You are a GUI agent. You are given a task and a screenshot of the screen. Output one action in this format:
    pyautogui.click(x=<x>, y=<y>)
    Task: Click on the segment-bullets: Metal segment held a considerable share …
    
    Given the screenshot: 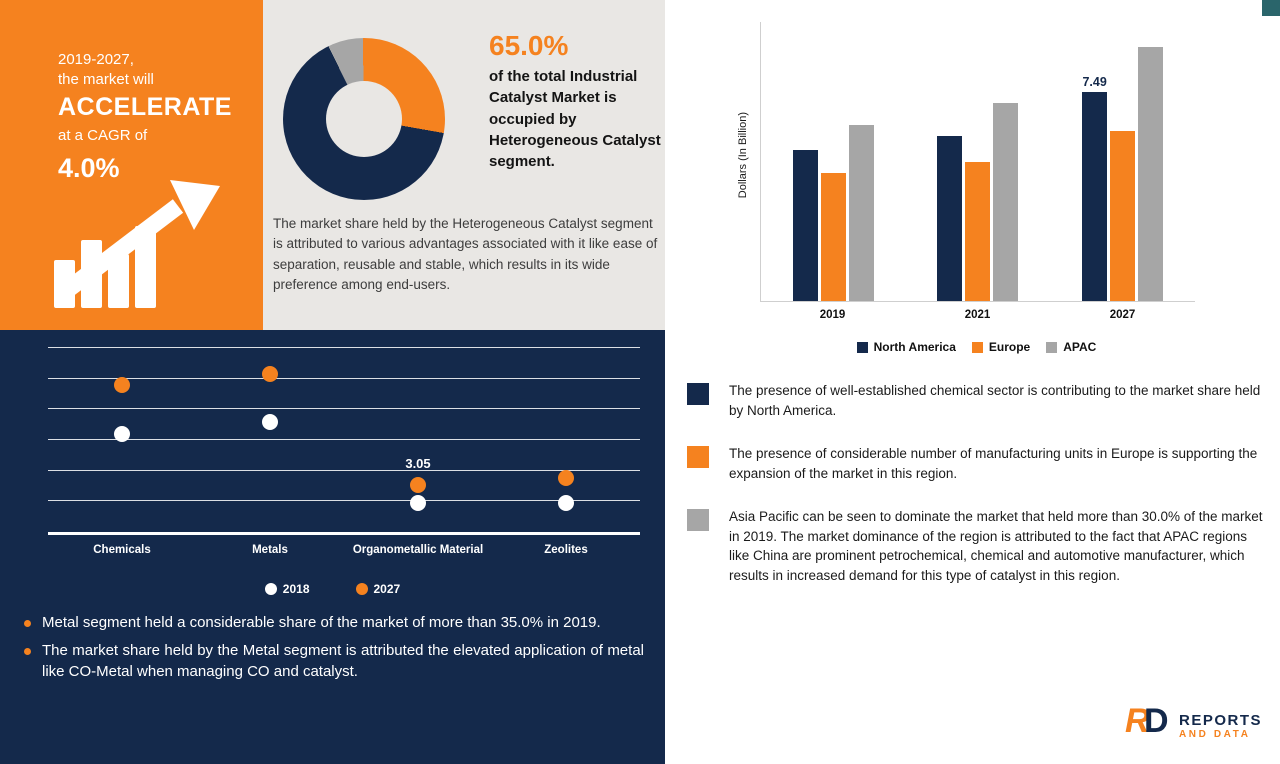 What is the action you would take?
    pyautogui.click(x=334, y=651)
    